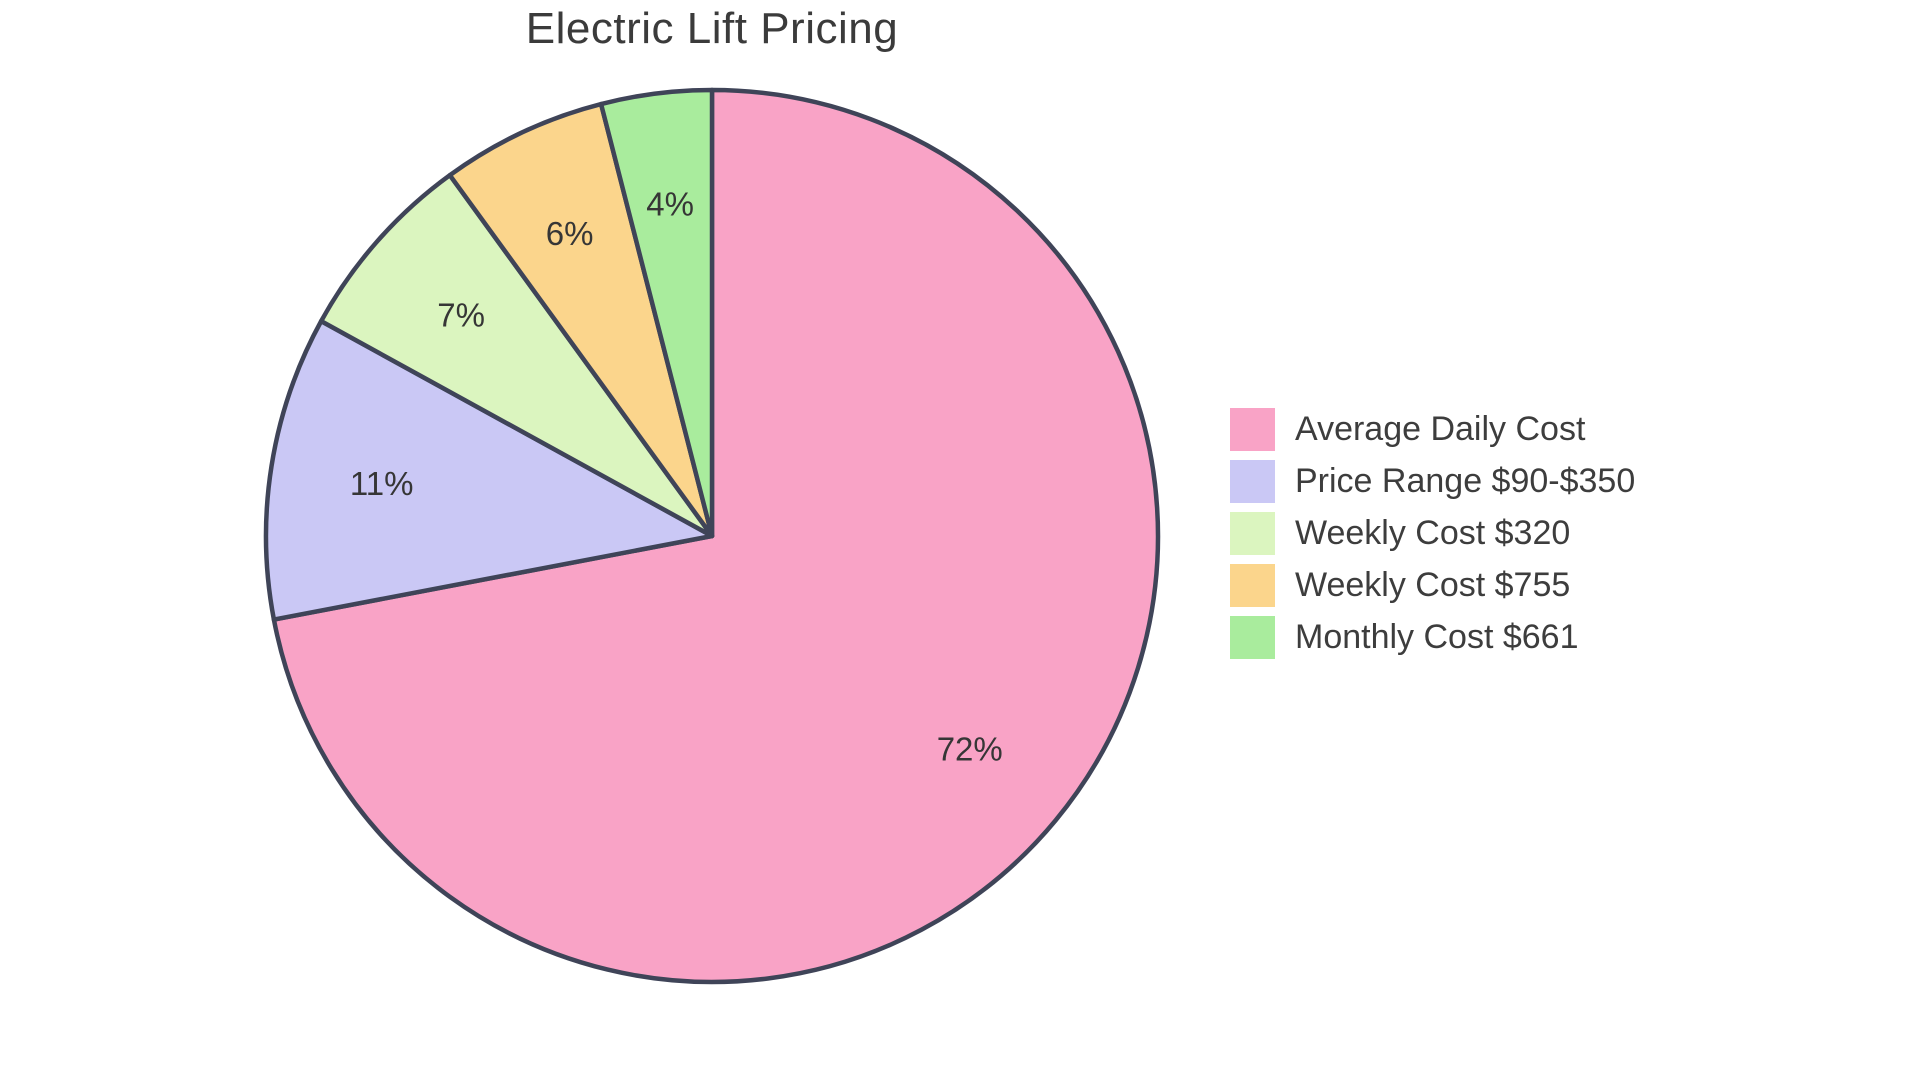 The height and width of the screenshot is (1083, 1920). I want to click on pie-percent-label-3: 6%, so click(570, 233).